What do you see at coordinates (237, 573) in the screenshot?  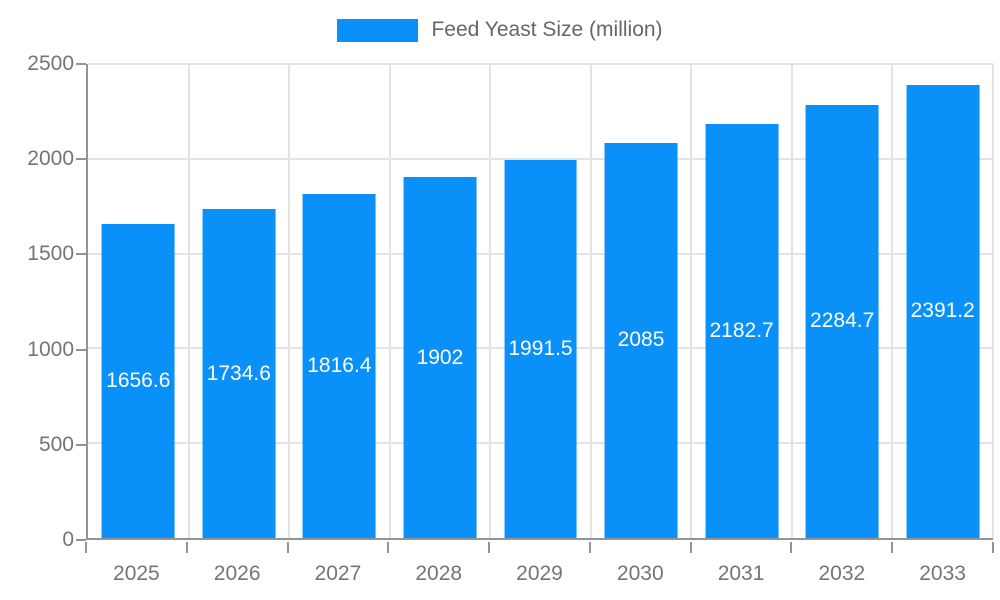 I see `x-axis-label: 2026` at bounding box center [237, 573].